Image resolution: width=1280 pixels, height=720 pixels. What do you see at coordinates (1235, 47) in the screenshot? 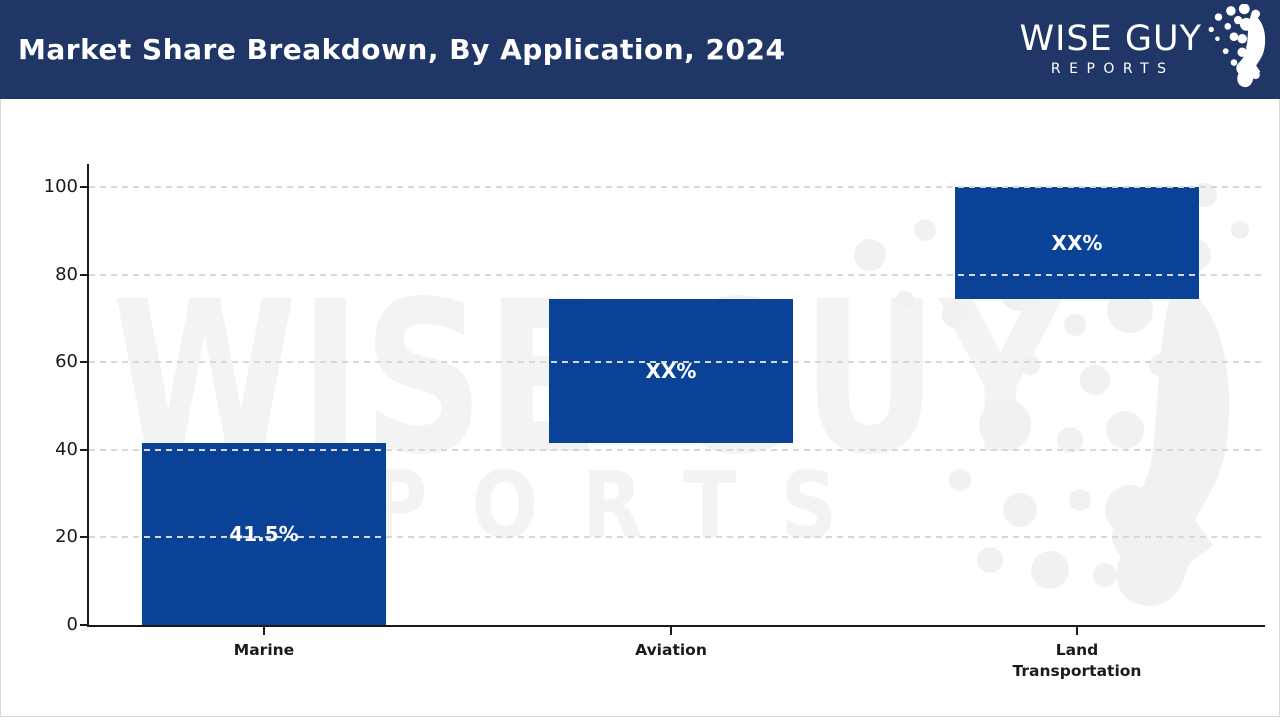
I see `face-profile-icon` at bounding box center [1235, 47].